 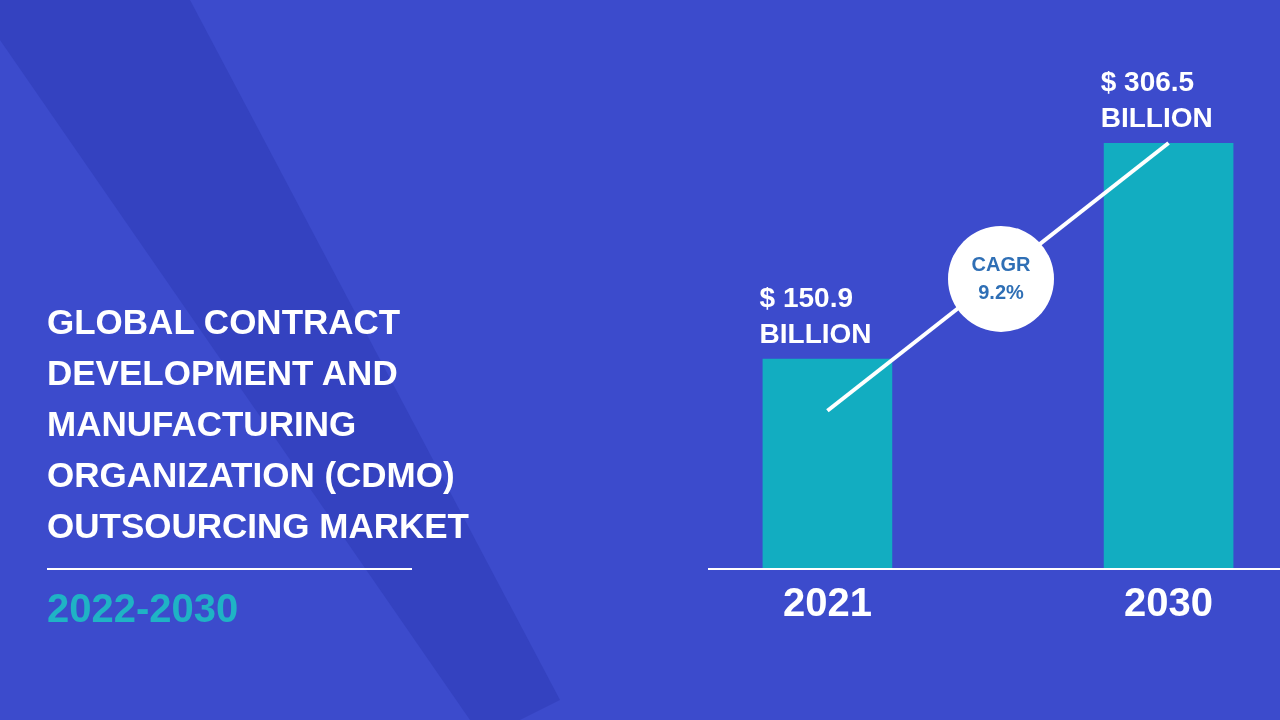 I want to click on x-tick-label: 2030, so click(x=1169, y=602).